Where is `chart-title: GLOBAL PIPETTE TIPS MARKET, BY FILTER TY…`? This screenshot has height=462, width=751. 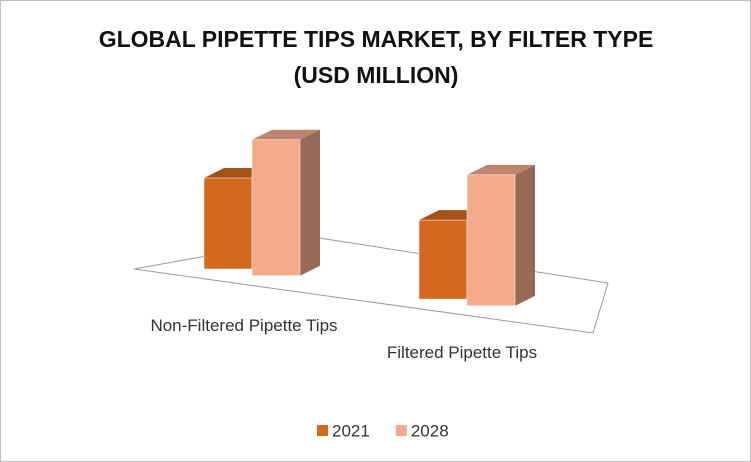
chart-title: GLOBAL PIPETTE TIPS MARKET, BY FILTER TY… is located at coordinates (376, 57).